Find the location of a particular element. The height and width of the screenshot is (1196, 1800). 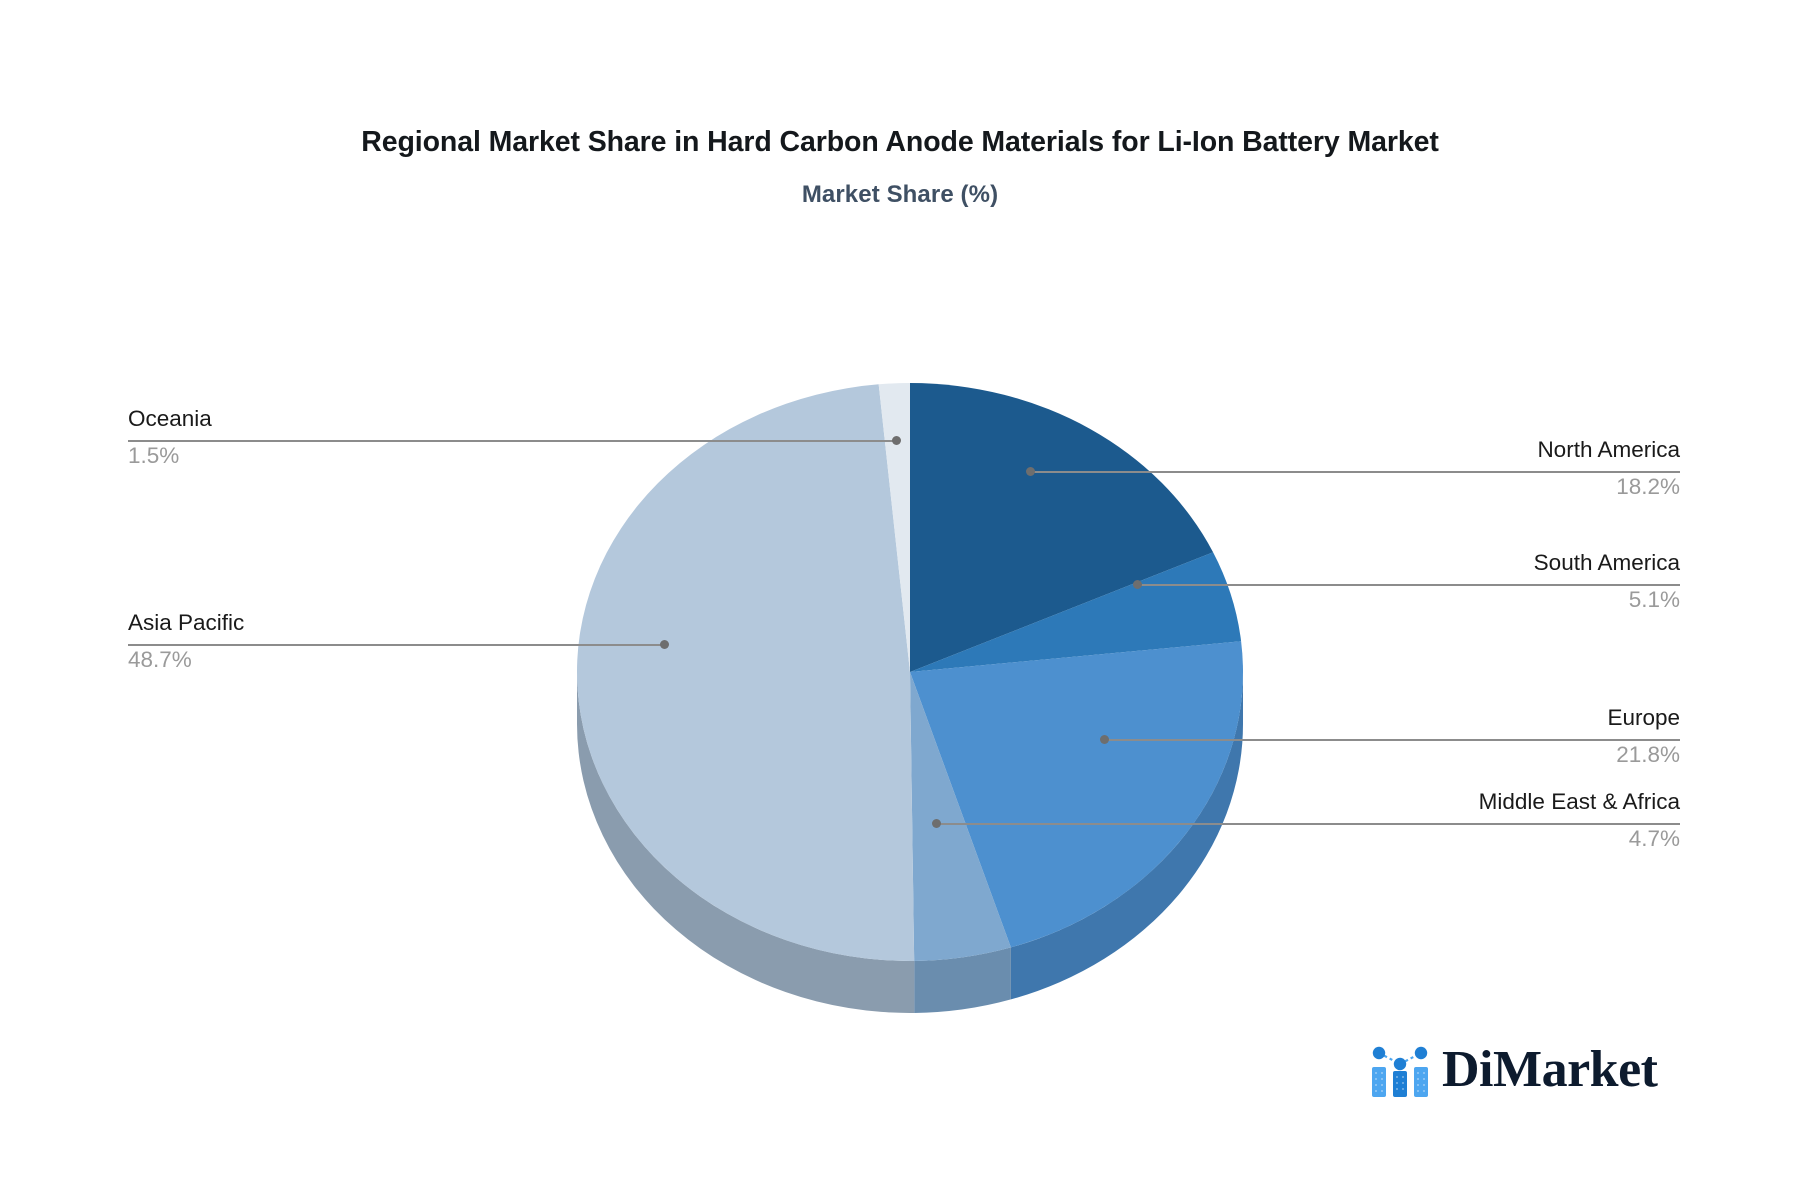

leader-dot-south-america is located at coordinates (1137, 584).